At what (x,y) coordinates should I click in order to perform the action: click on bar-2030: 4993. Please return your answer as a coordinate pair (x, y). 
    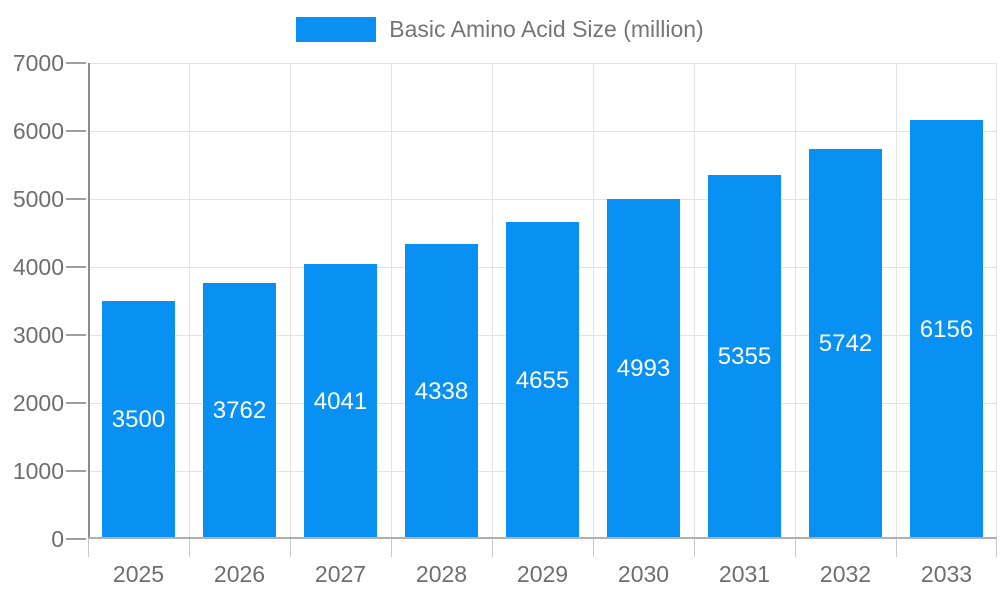
    Looking at the image, I should click on (643, 369).